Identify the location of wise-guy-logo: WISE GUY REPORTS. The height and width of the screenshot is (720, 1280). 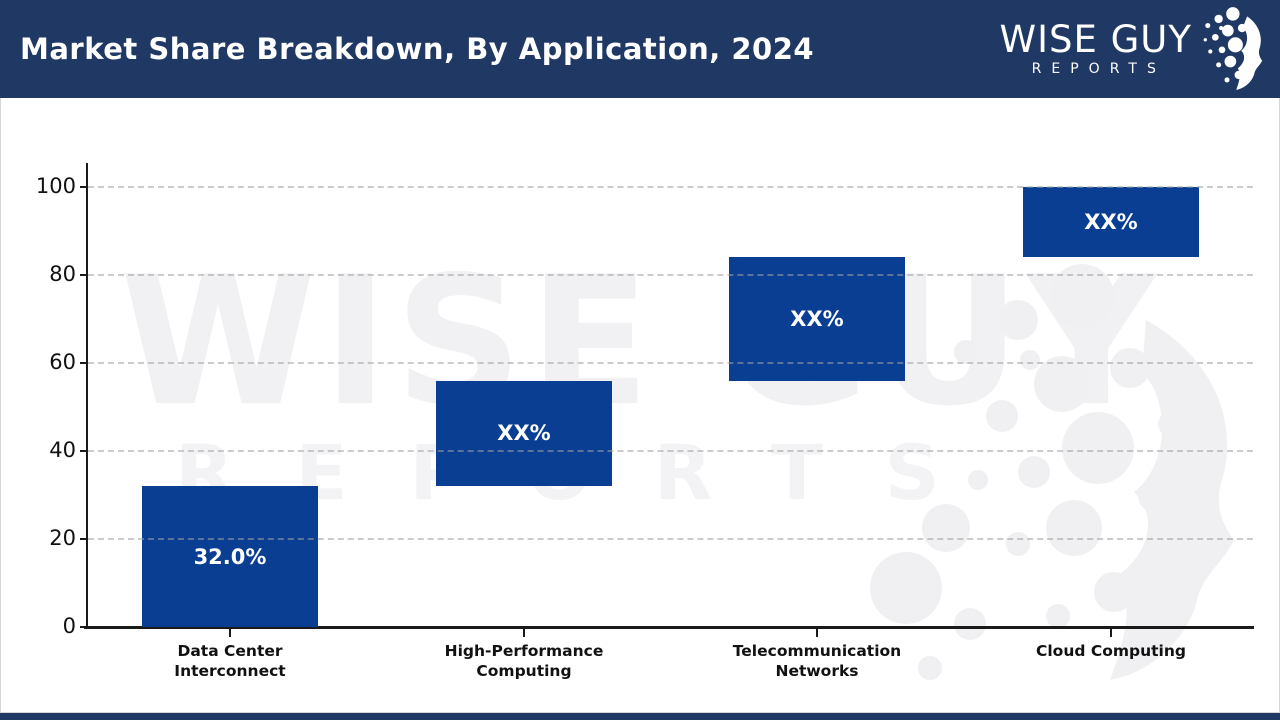
(1140, 49).